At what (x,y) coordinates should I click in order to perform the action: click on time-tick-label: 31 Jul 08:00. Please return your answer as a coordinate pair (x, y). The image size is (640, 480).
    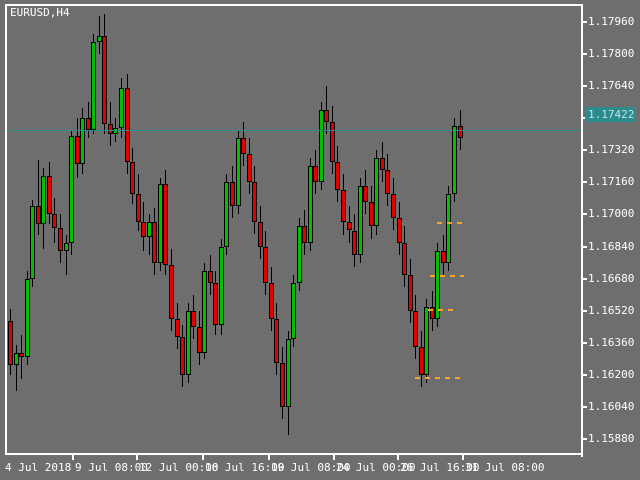
    Looking at the image, I should click on (505, 467).